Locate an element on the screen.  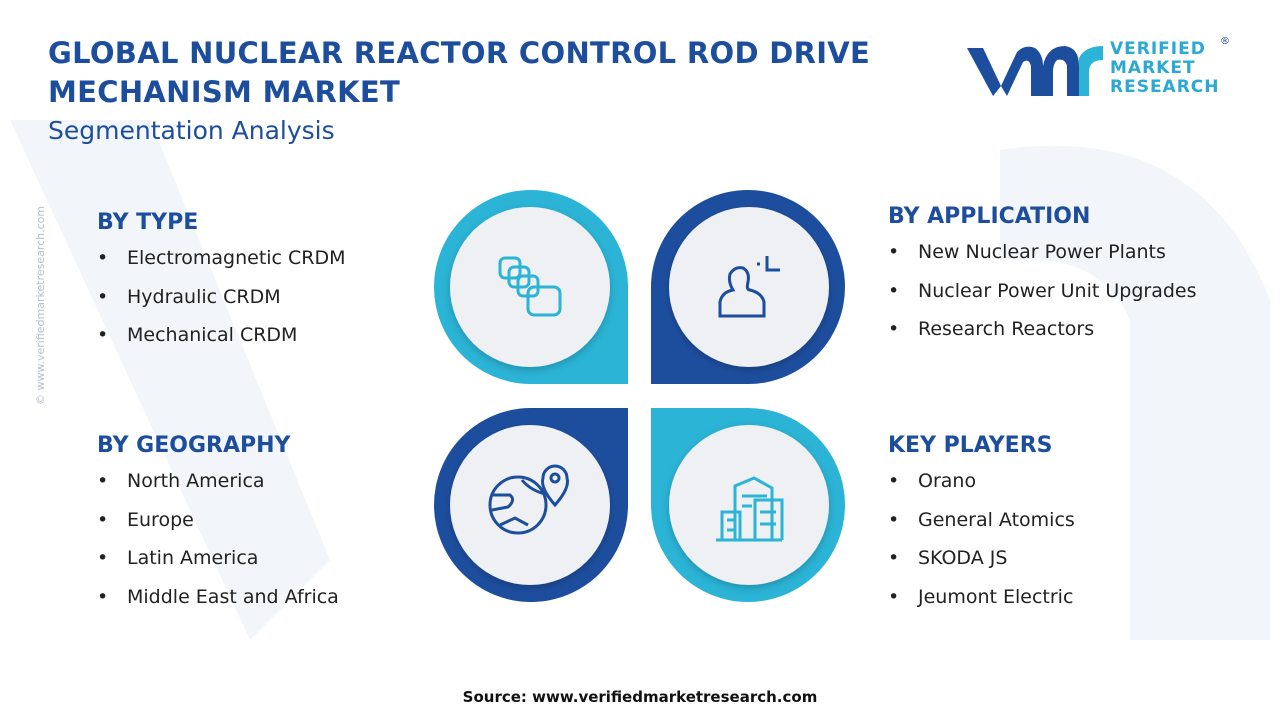
title-line: GLOBAL NUCLEAR REACTOR CONTROL ROD DRIVE is located at coordinates (459, 53).